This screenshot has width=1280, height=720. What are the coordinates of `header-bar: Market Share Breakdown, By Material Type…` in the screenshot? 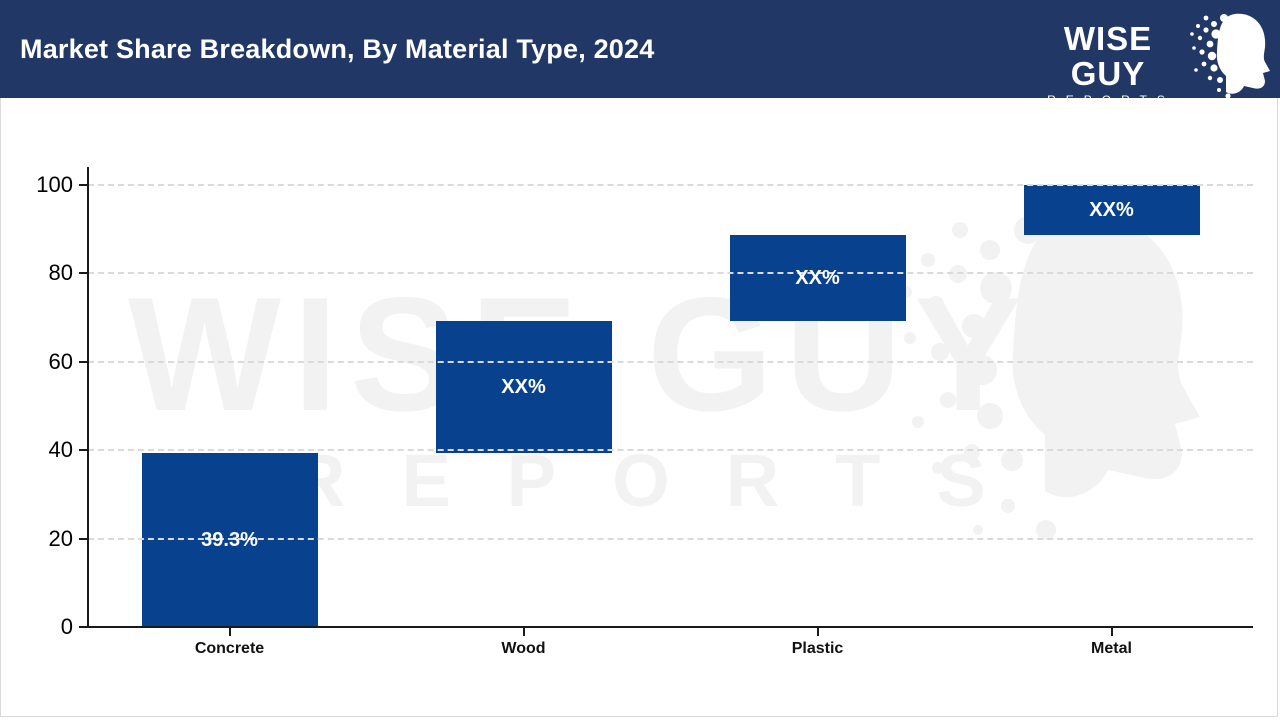 It's located at (640, 53).